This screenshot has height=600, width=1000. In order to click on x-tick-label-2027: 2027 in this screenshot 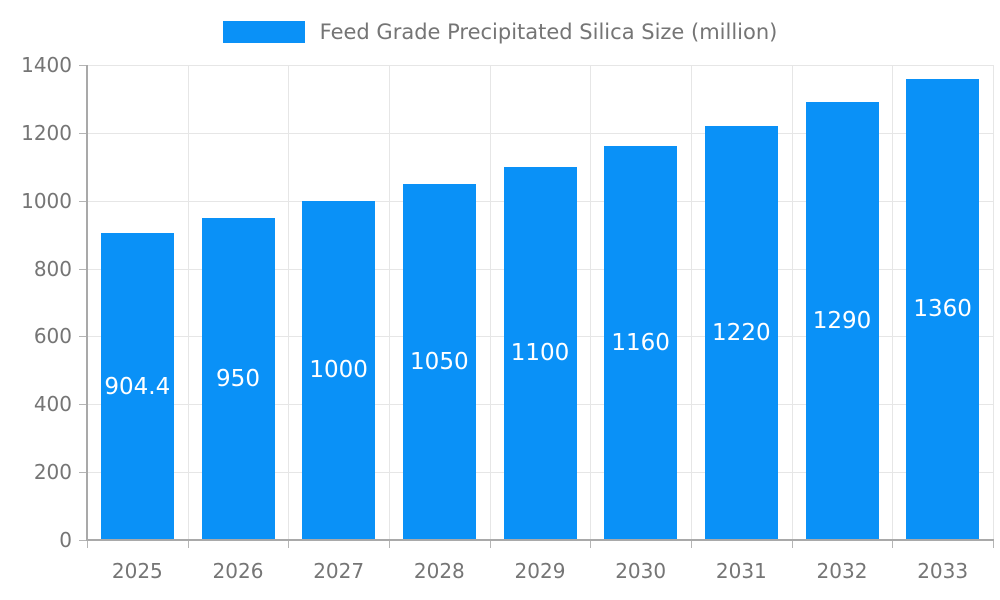, I will do `click(339, 571)`.